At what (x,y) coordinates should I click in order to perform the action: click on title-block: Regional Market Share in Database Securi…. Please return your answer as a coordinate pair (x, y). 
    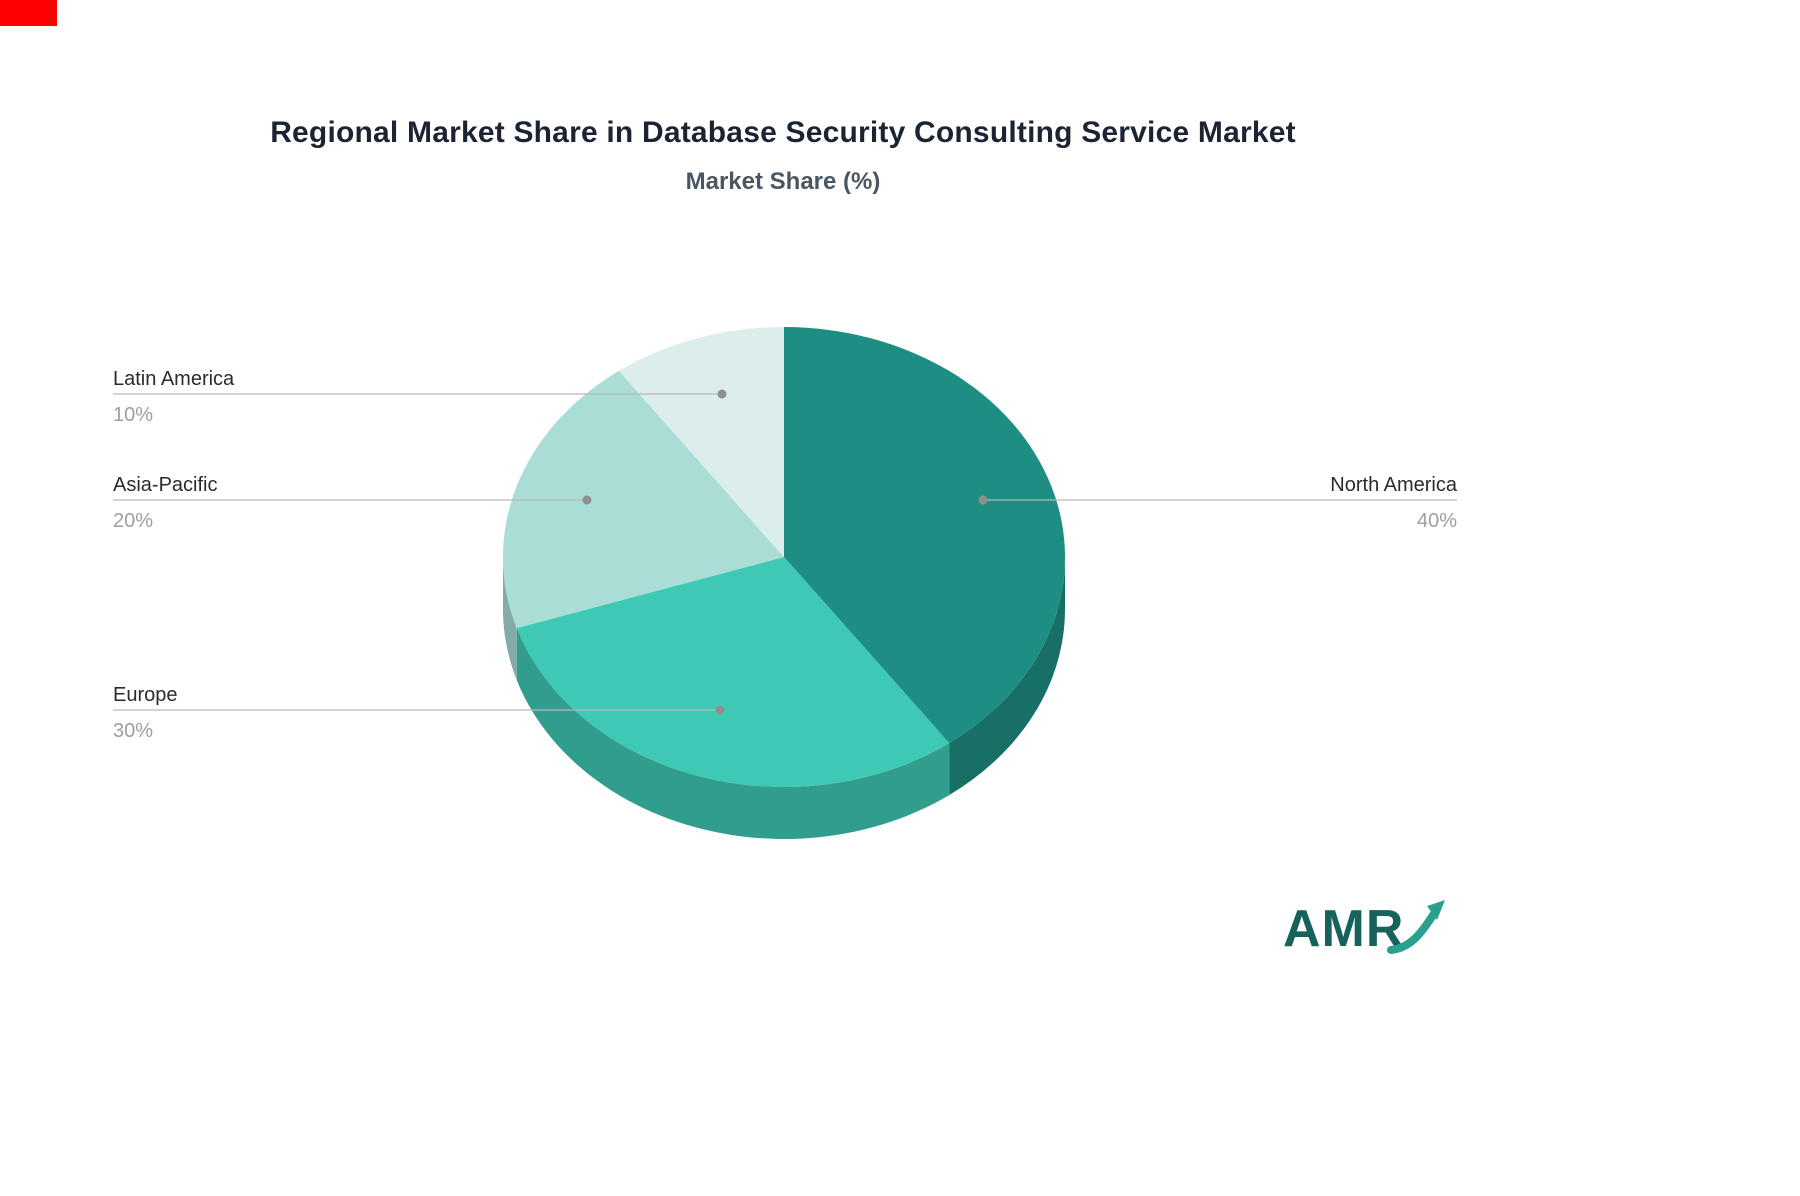
    Looking at the image, I should click on (783, 156).